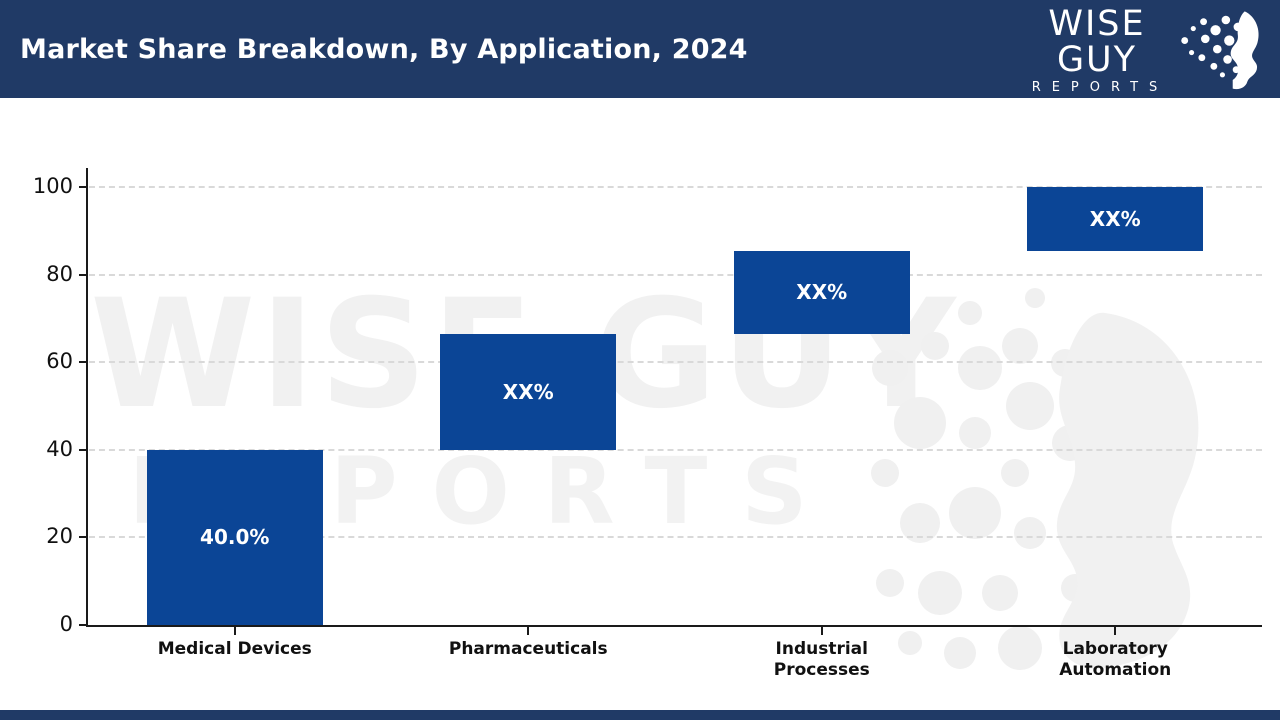  What do you see at coordinates (821, 670) in the screenshot?
I see `x-tick-label-line: Processes` at bounding box center [821, 670].